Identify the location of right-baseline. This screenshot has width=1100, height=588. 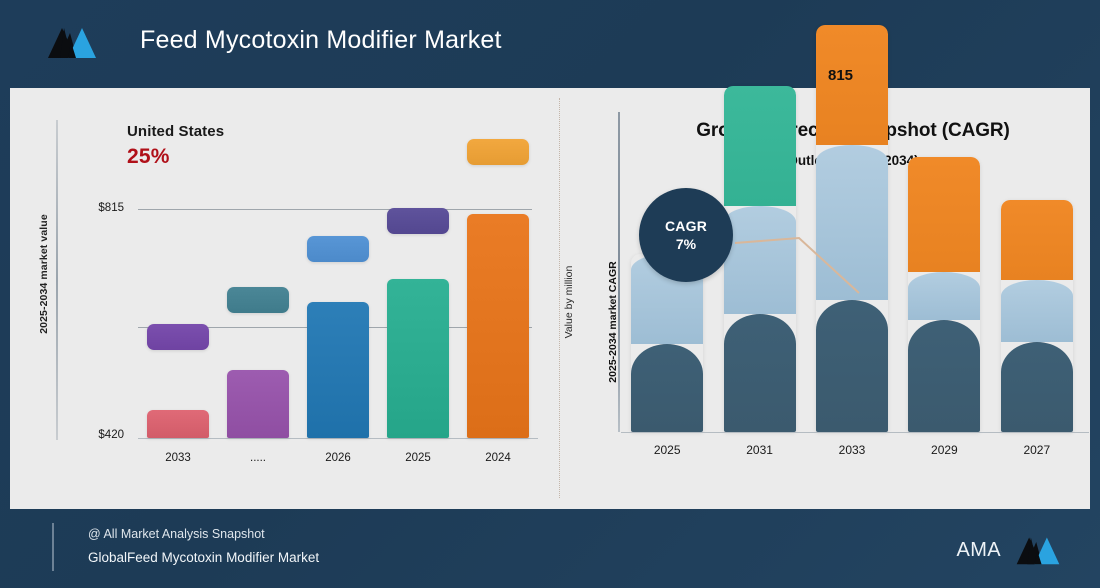
(855, 432).